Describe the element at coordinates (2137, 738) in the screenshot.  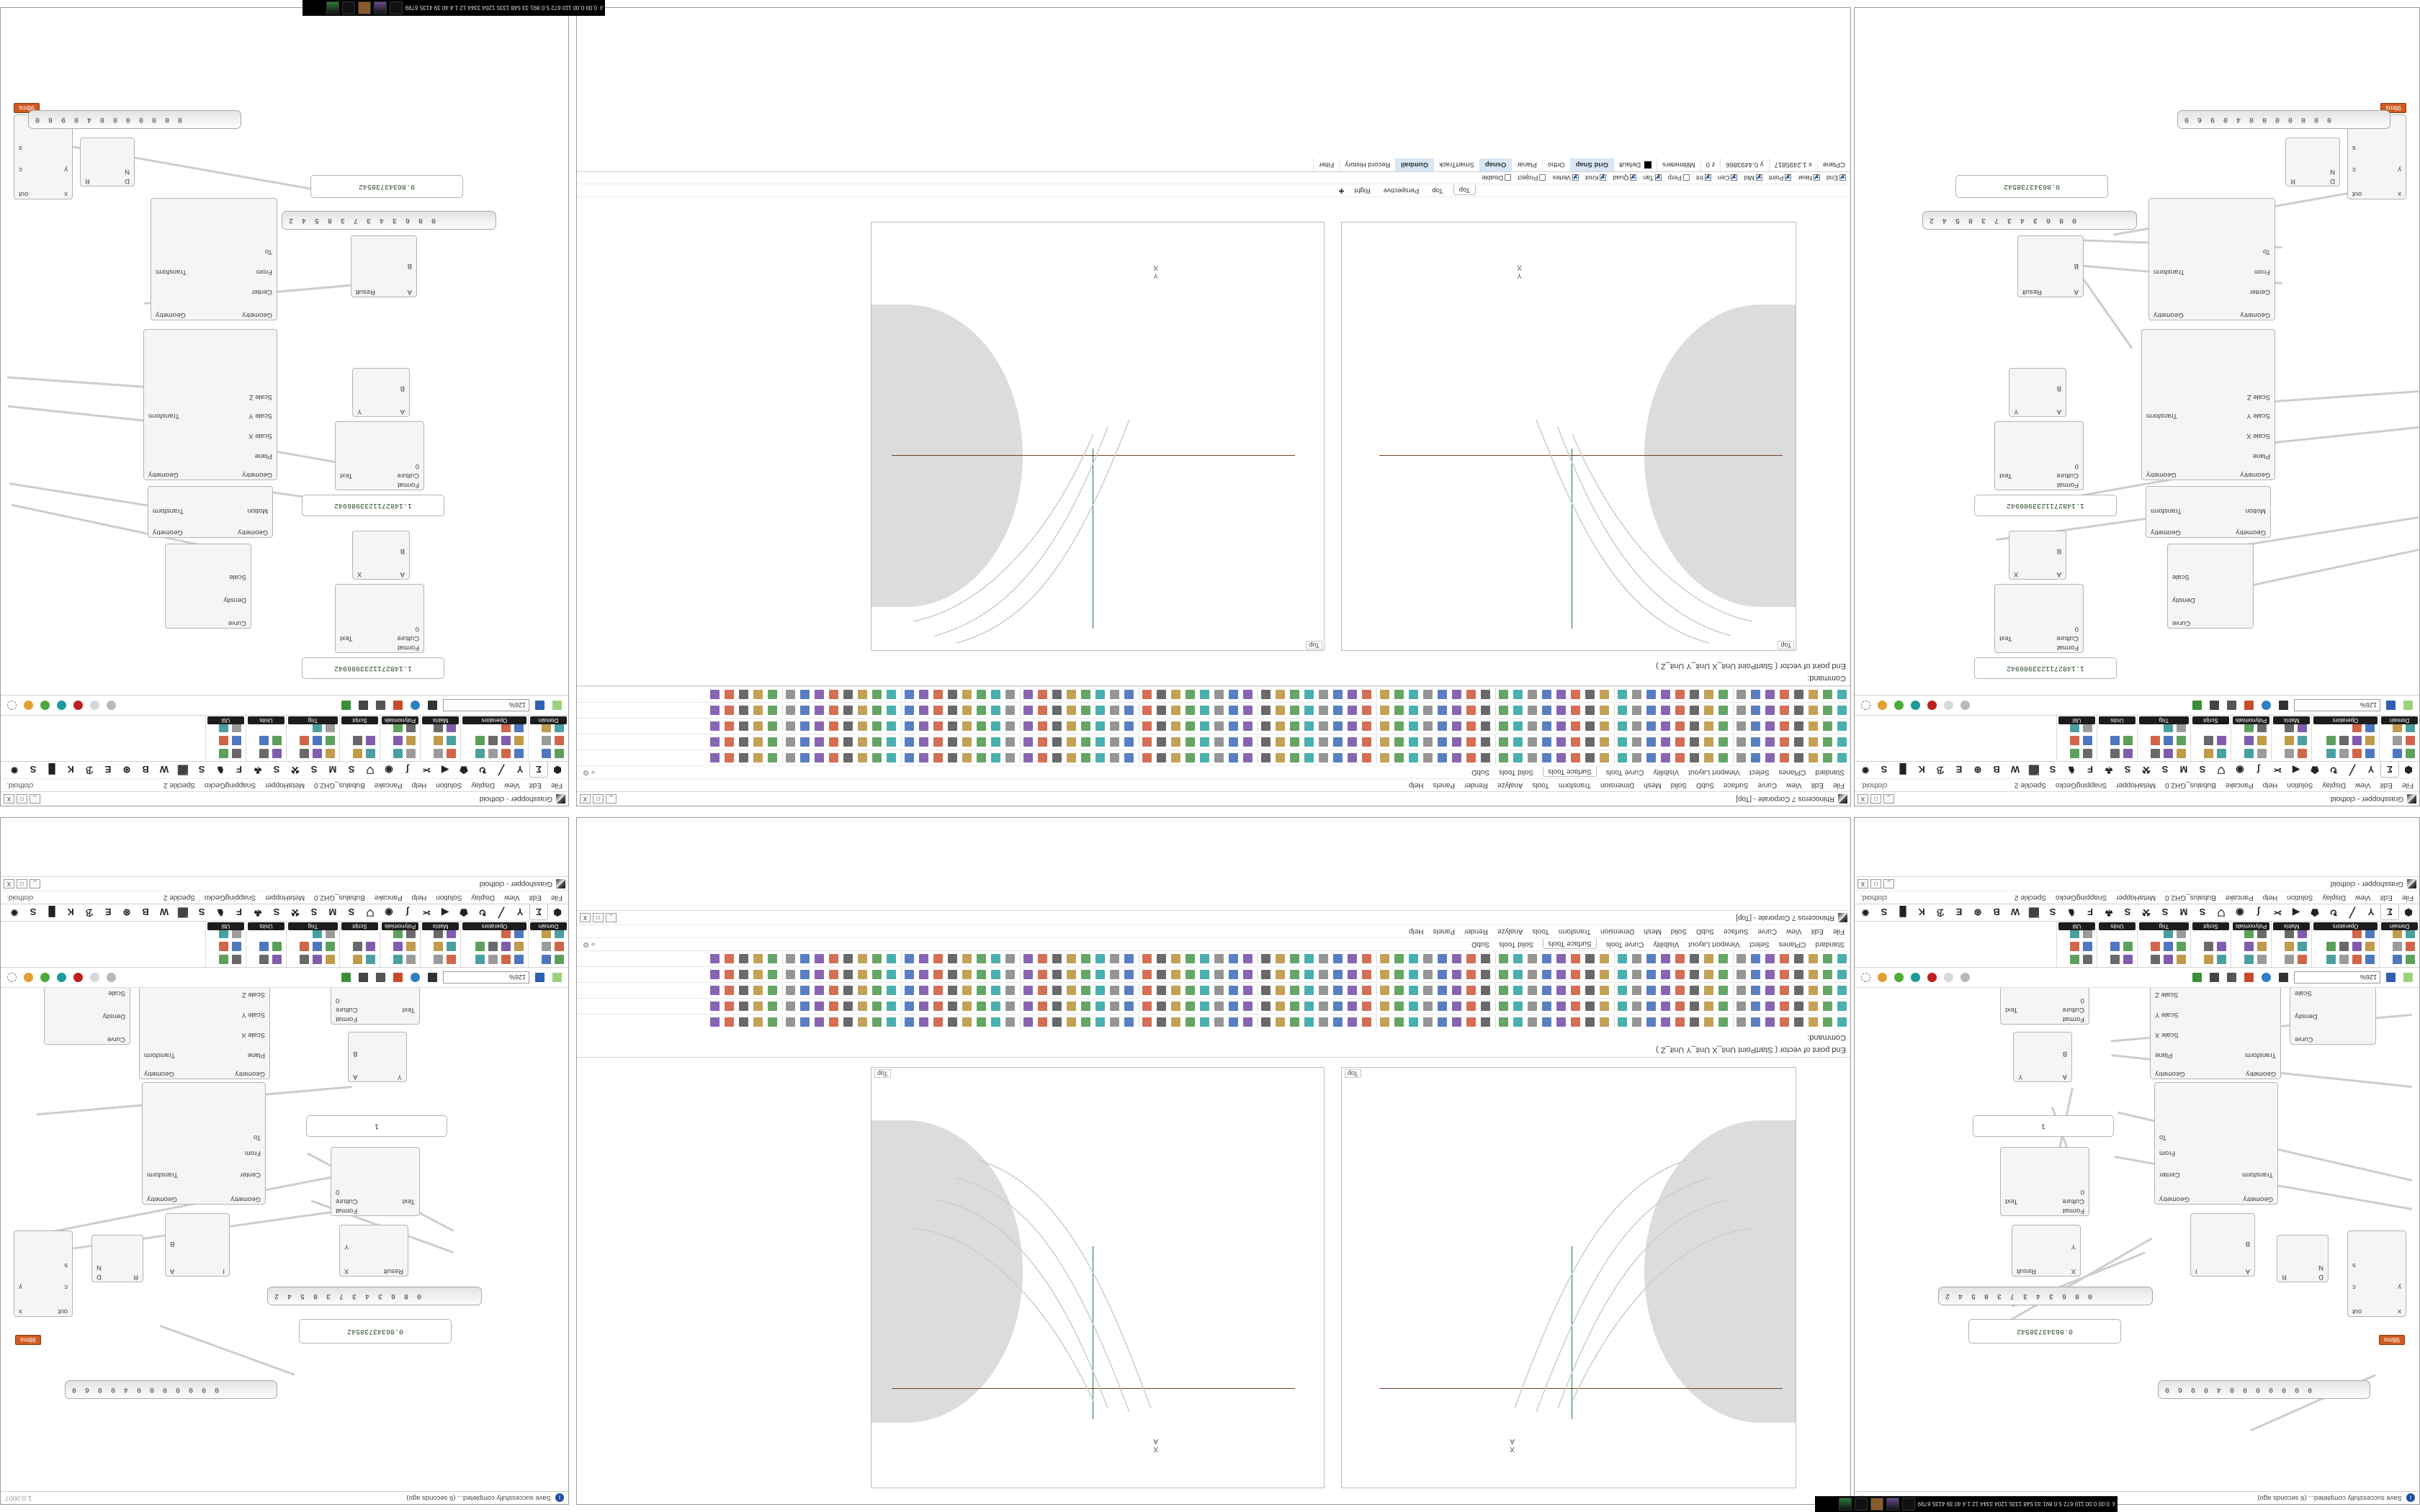
I see `gh-ribbon-lb: Domain Operators Matrix Poly` at that location.